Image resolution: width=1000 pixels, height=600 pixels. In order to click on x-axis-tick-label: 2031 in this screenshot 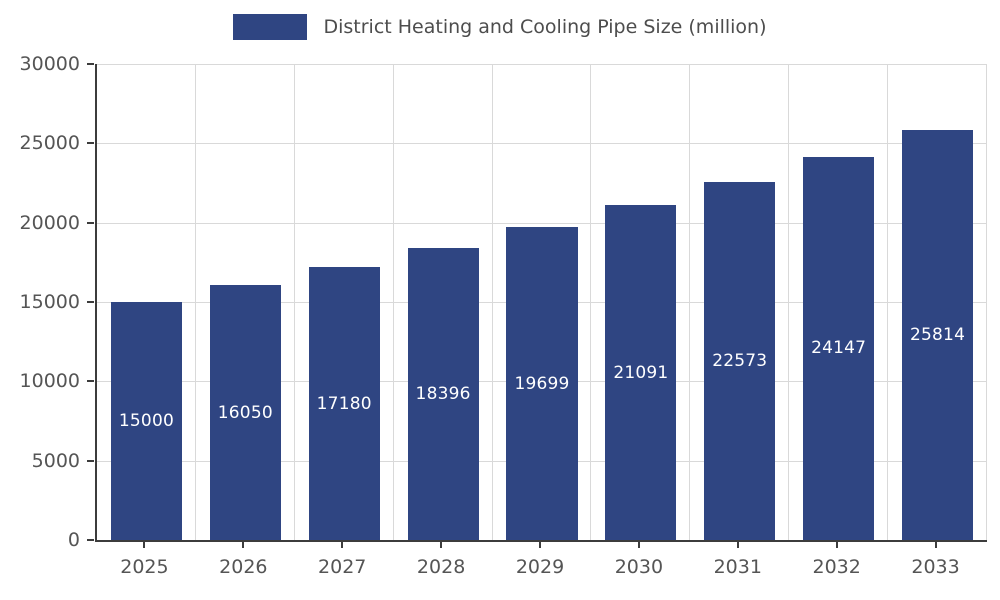, I will do `click(737, 567)`.